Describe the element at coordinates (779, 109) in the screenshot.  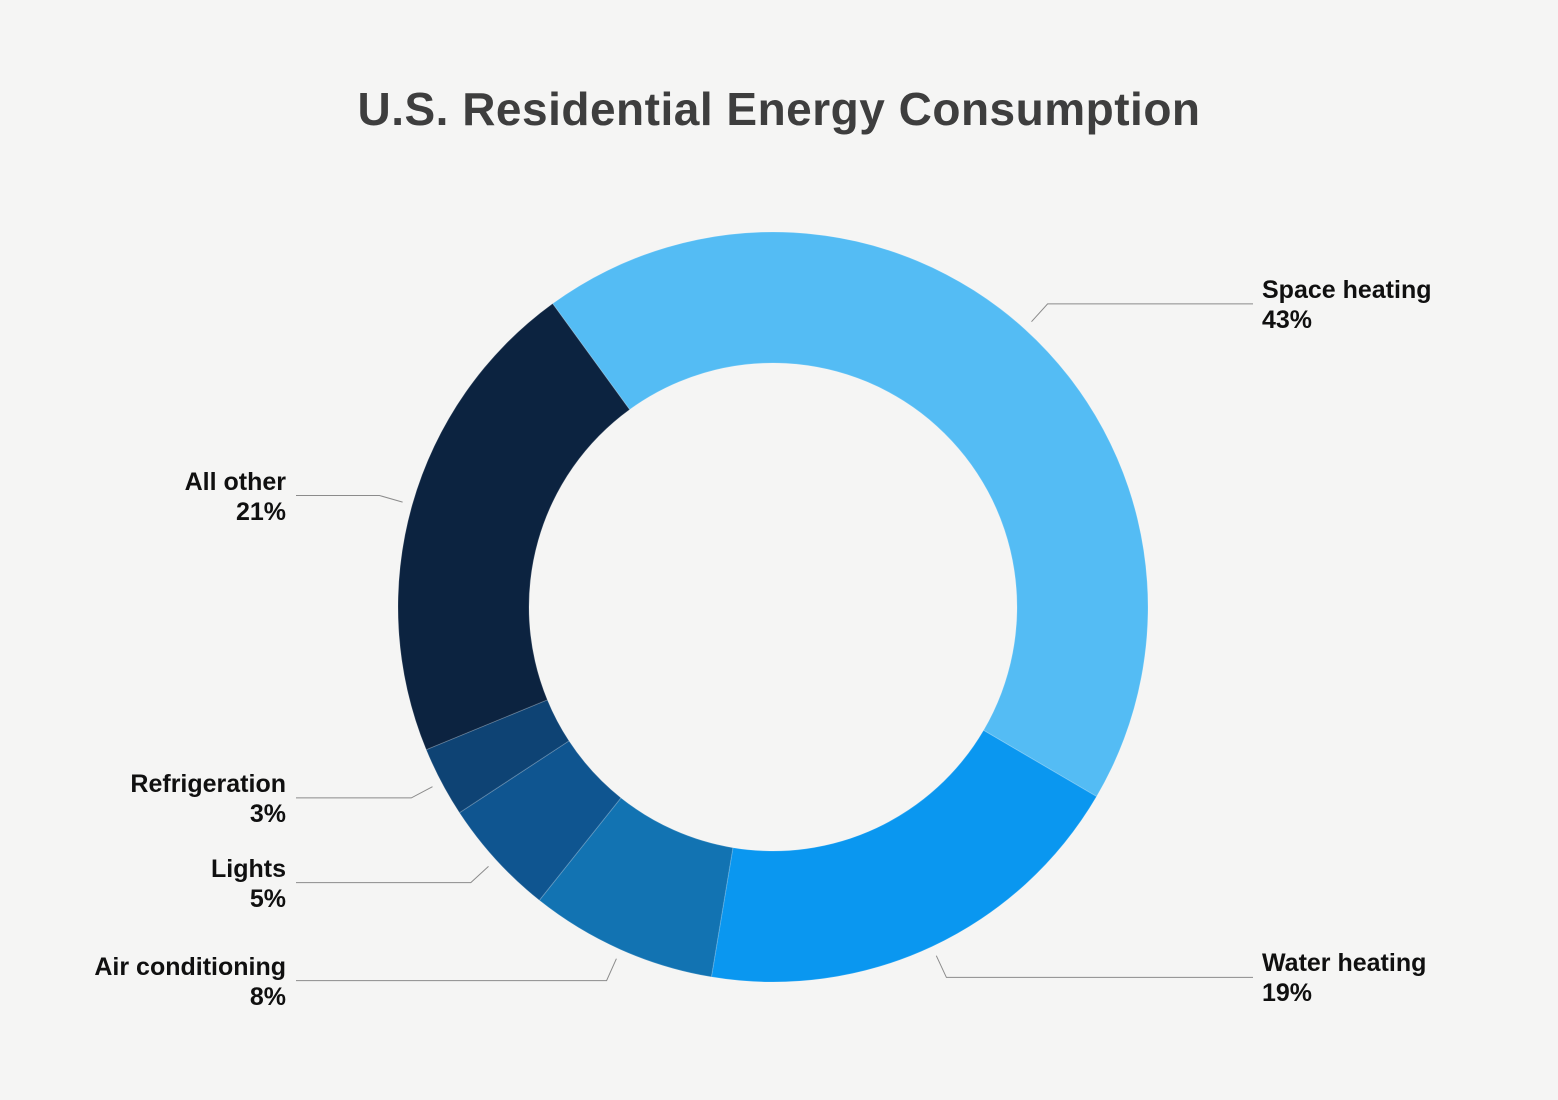
I see `chart-title: U.S. Residential Energy Consumption` at that location.